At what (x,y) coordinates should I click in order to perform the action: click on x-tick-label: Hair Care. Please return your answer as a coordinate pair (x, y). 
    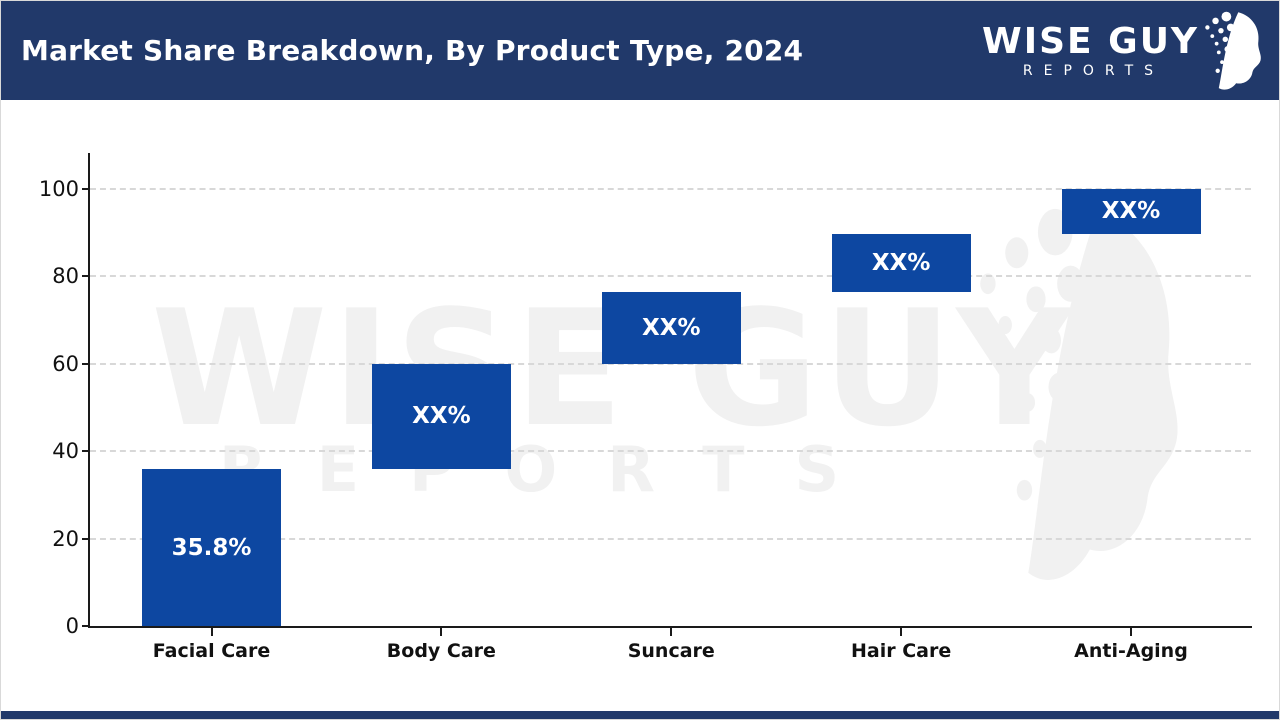
    Looking at the image, I should click on (901, 651).